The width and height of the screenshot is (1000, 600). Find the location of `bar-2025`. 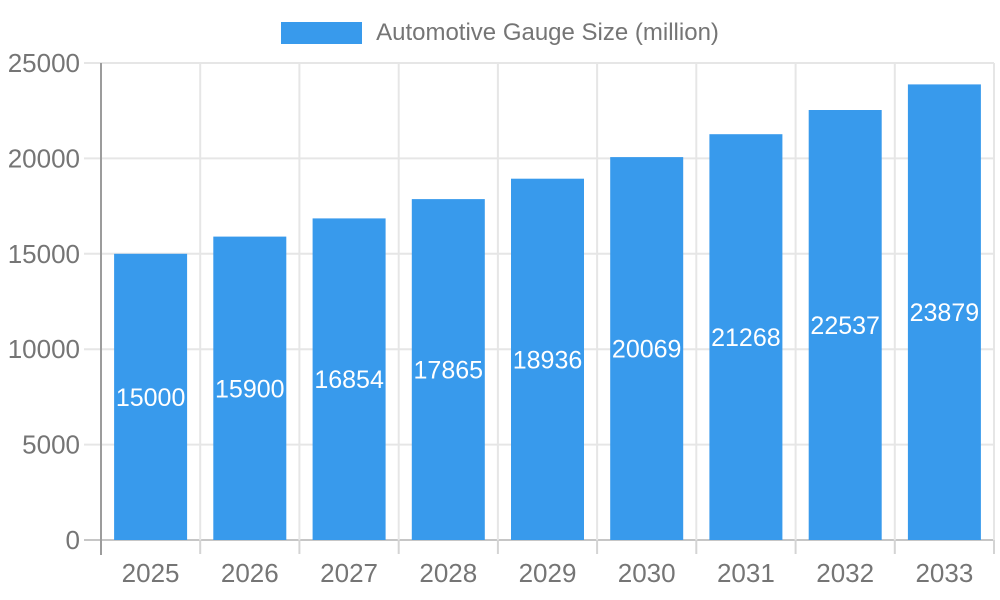

bar-2025 is located at coordinates (151, 397).